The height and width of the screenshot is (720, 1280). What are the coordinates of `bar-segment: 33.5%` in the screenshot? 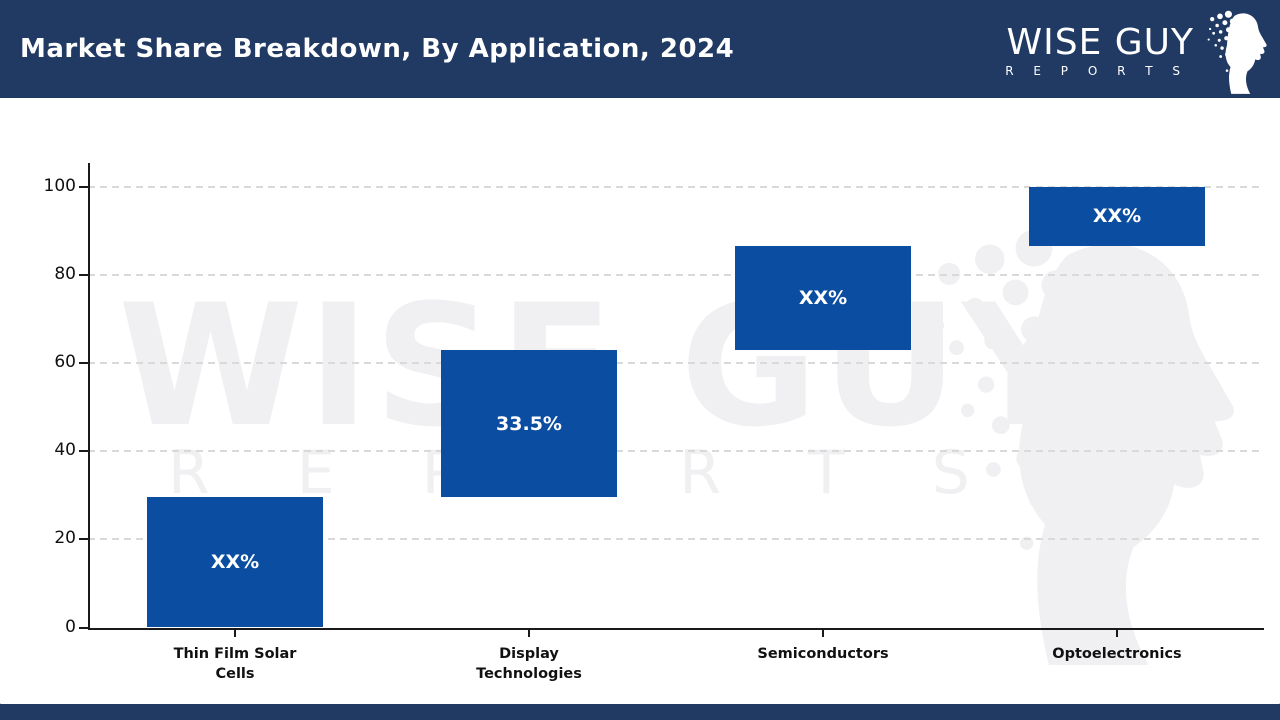 It's located at (529, 423).